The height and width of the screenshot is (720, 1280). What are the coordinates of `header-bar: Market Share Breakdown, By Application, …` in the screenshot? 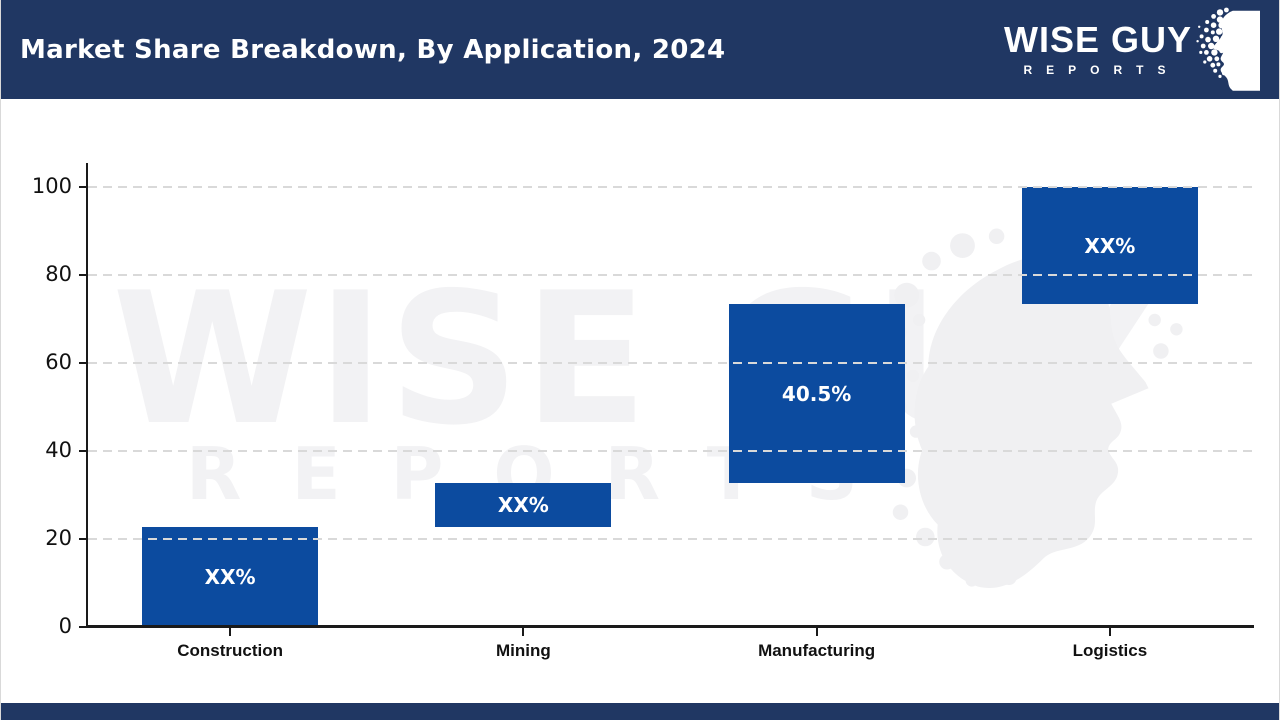 It's located at (640, 49).